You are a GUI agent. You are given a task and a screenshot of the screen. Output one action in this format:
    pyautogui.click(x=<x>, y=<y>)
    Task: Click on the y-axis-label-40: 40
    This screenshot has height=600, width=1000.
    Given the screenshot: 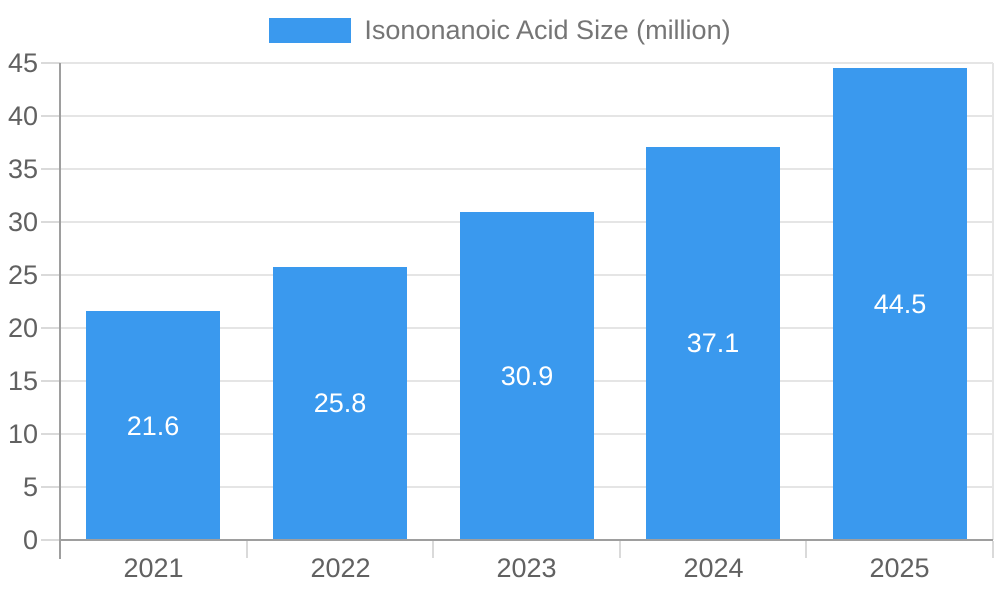 What is the action you would take?
    pyautogui.click(x=22, y=116)
    